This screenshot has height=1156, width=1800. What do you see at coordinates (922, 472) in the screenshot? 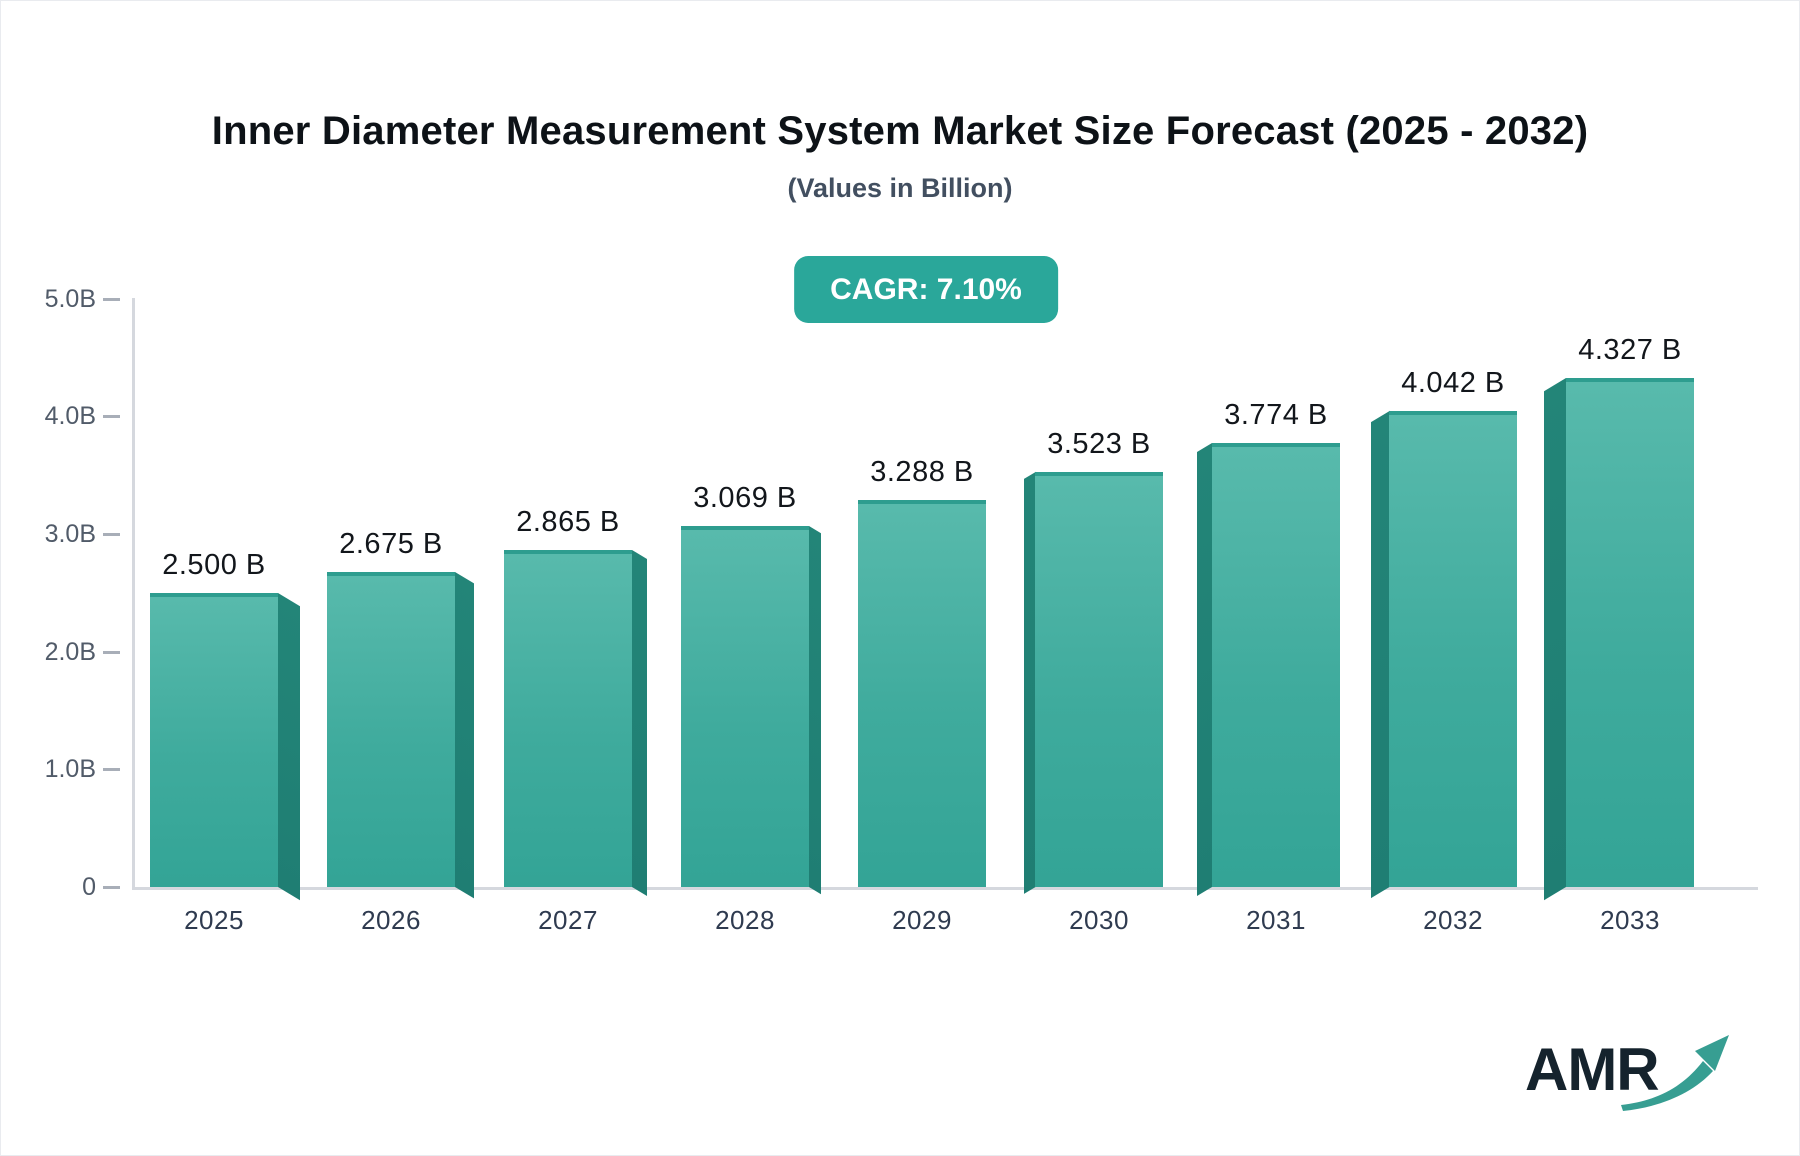
I see `bar-value-label: 3.288 B` at bounding box center [922, 472].